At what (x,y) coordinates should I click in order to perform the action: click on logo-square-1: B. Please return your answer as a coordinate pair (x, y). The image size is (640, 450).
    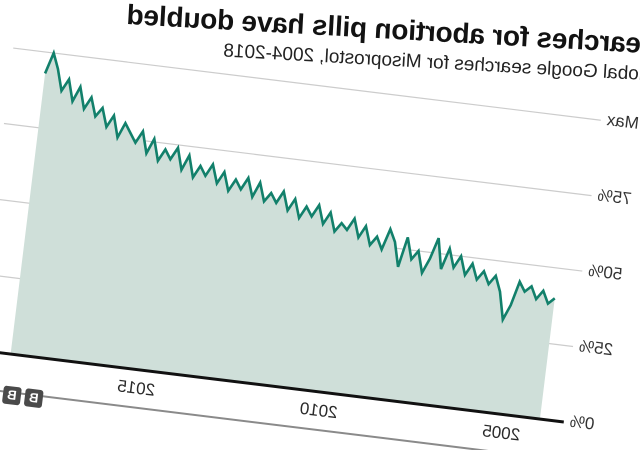
    Looking at the image, I should click on (33, 398).